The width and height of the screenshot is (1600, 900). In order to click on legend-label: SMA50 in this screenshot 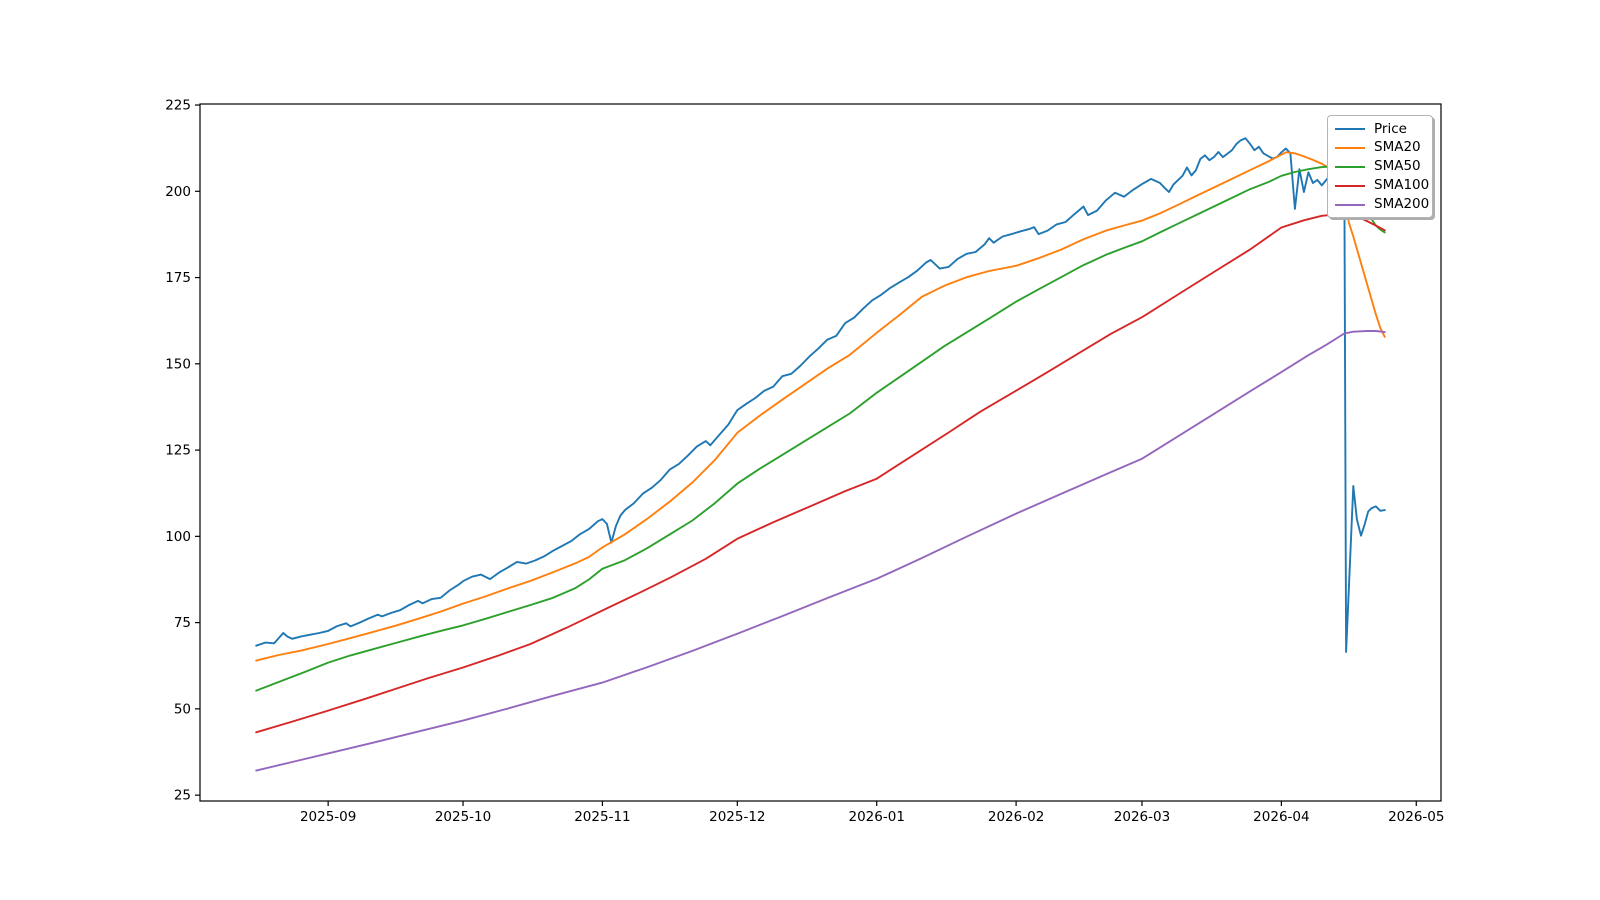, I will do `click(1397, 166)`.